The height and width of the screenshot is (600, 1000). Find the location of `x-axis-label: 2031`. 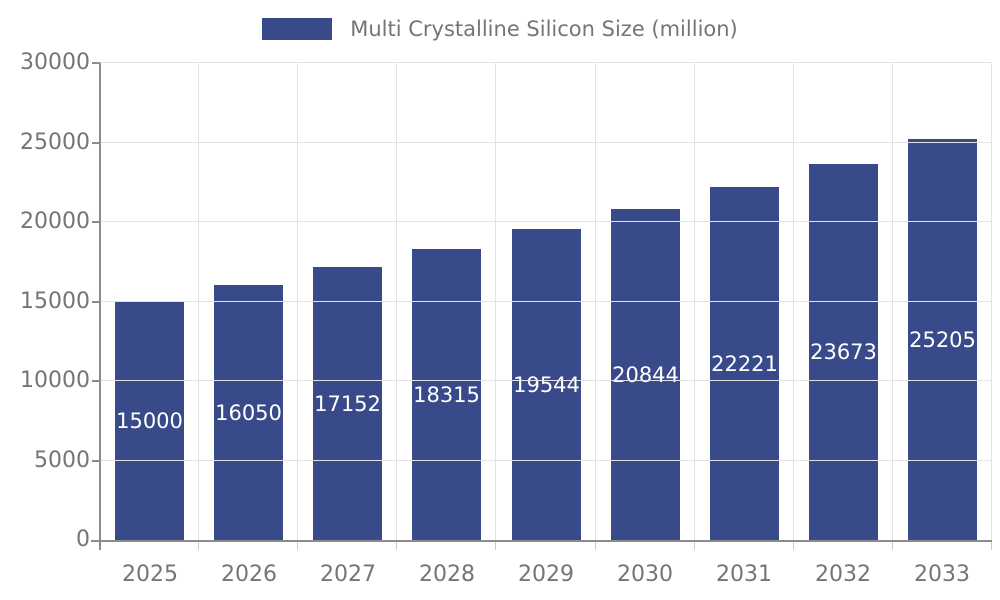

x-axis-label: 2031 is located at coordinates (744, 574).